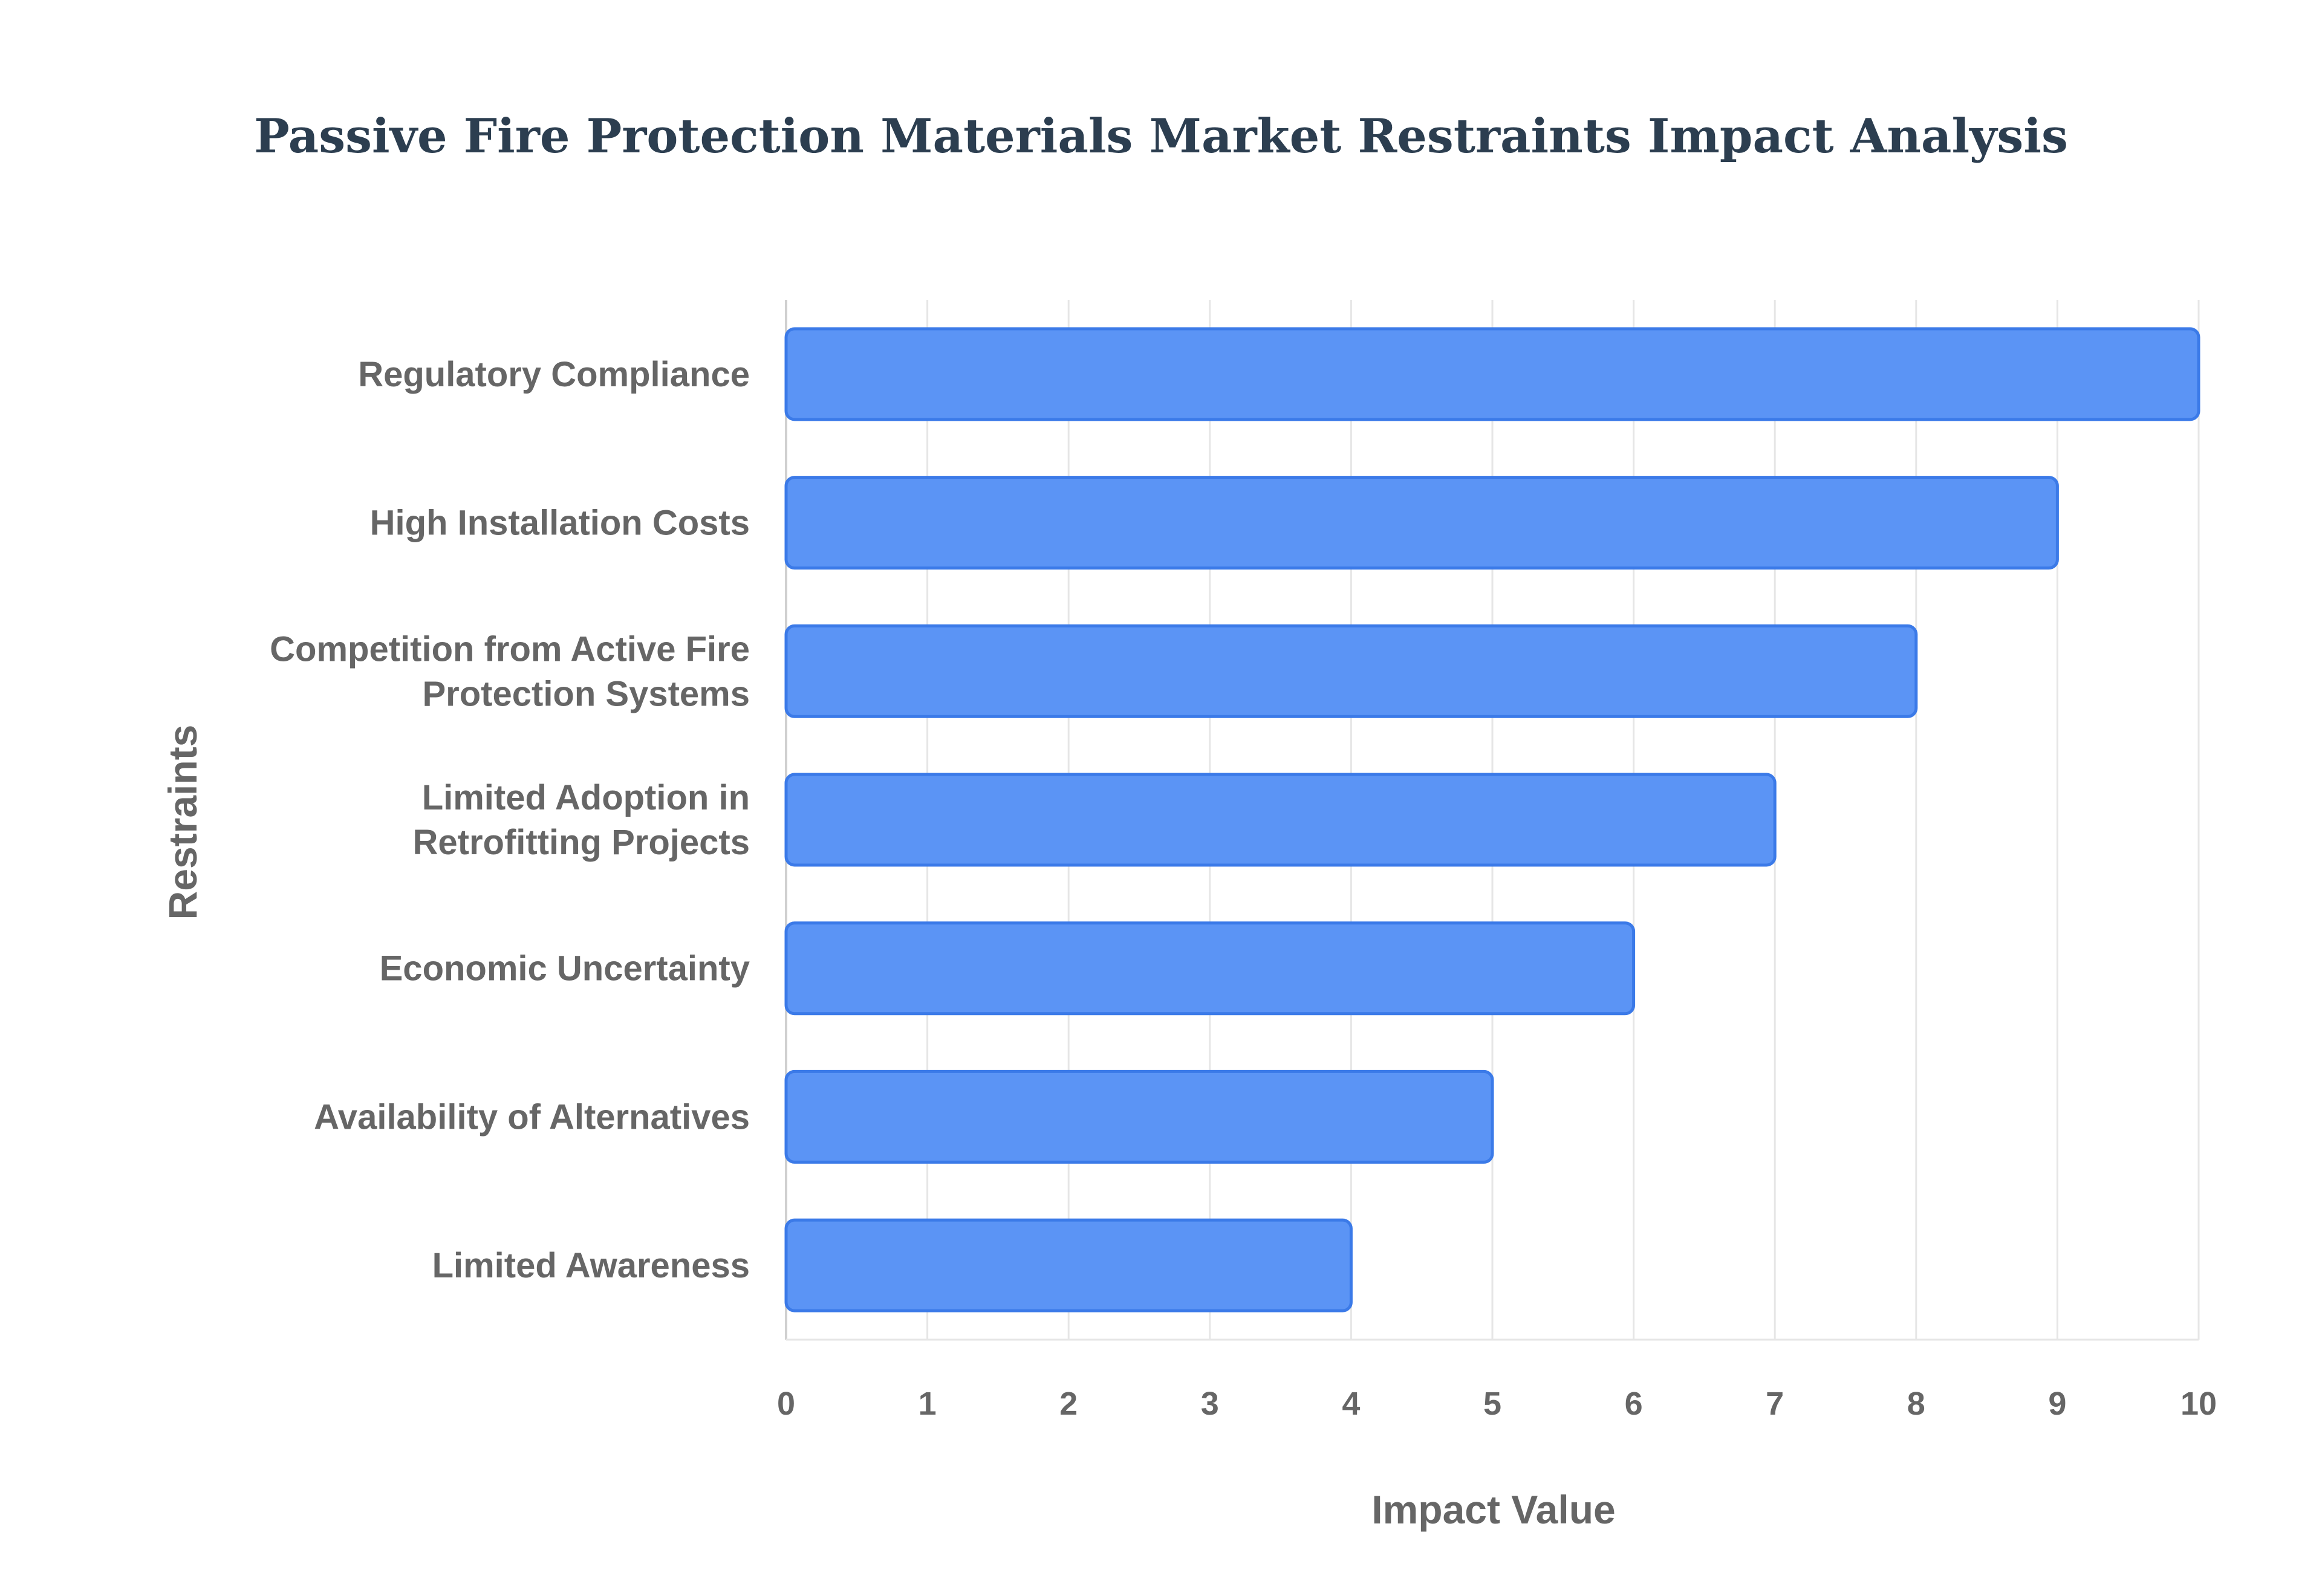 The height and width of the screenshot is (1596, 2322). What do you see at coordinates (182, 822) in the screenshot?
I see `y-axis-title: Restraints` at bounding box center [182, 822].